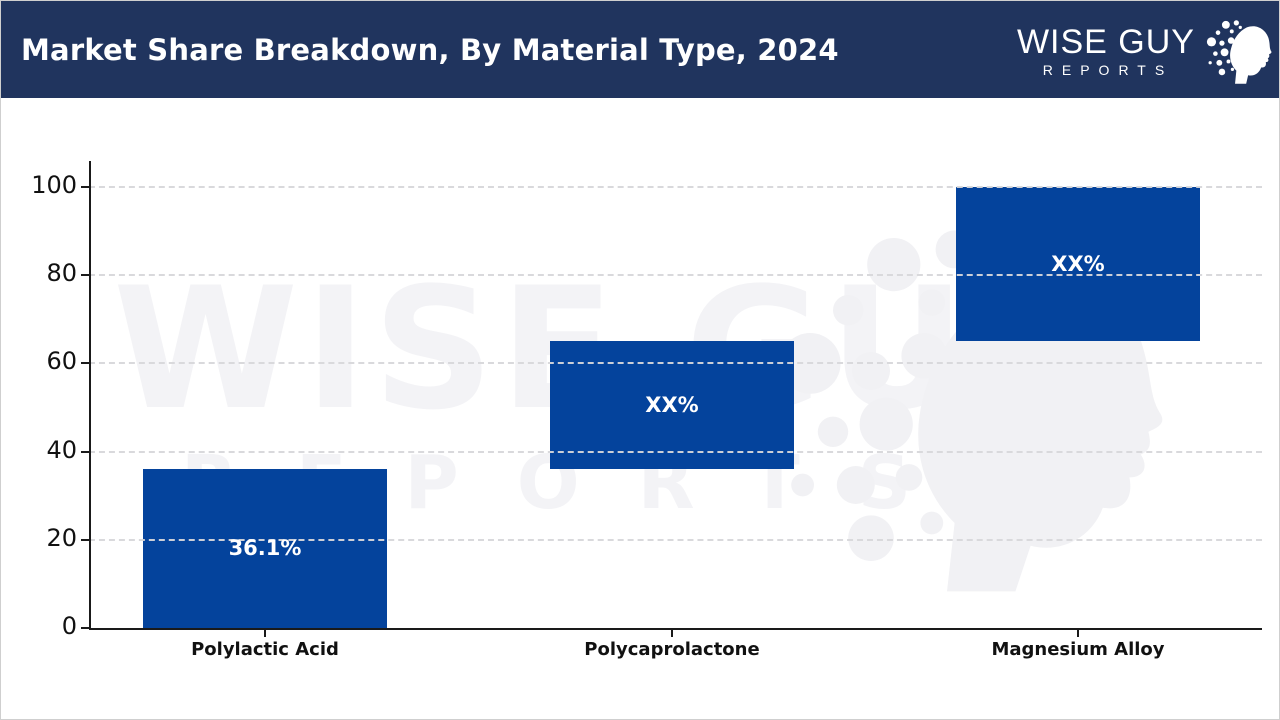  What do you see at coordinates (675, 629) in the screenshot?
I see `x-axis-line` at bounding box center [675, 629].